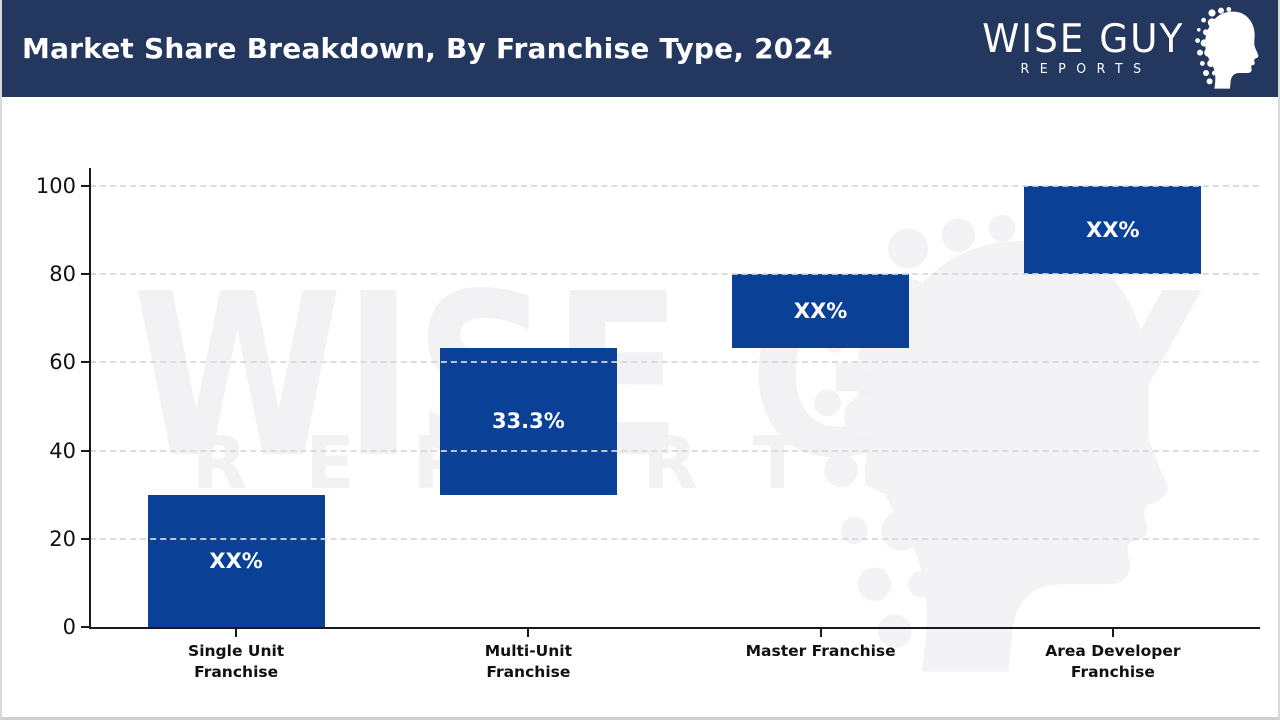 The image size is (1280, 720). What do you see at coordinates (62, 538) in the screenshot?
I see `y-tick-label-20: 20` at bounding box center [62, 538].